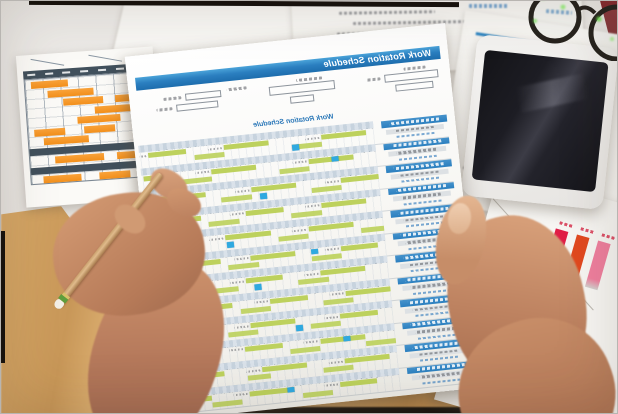 This screenshot has width=618, height=414. I want to click on month-footnote-text, so click(441, 381).